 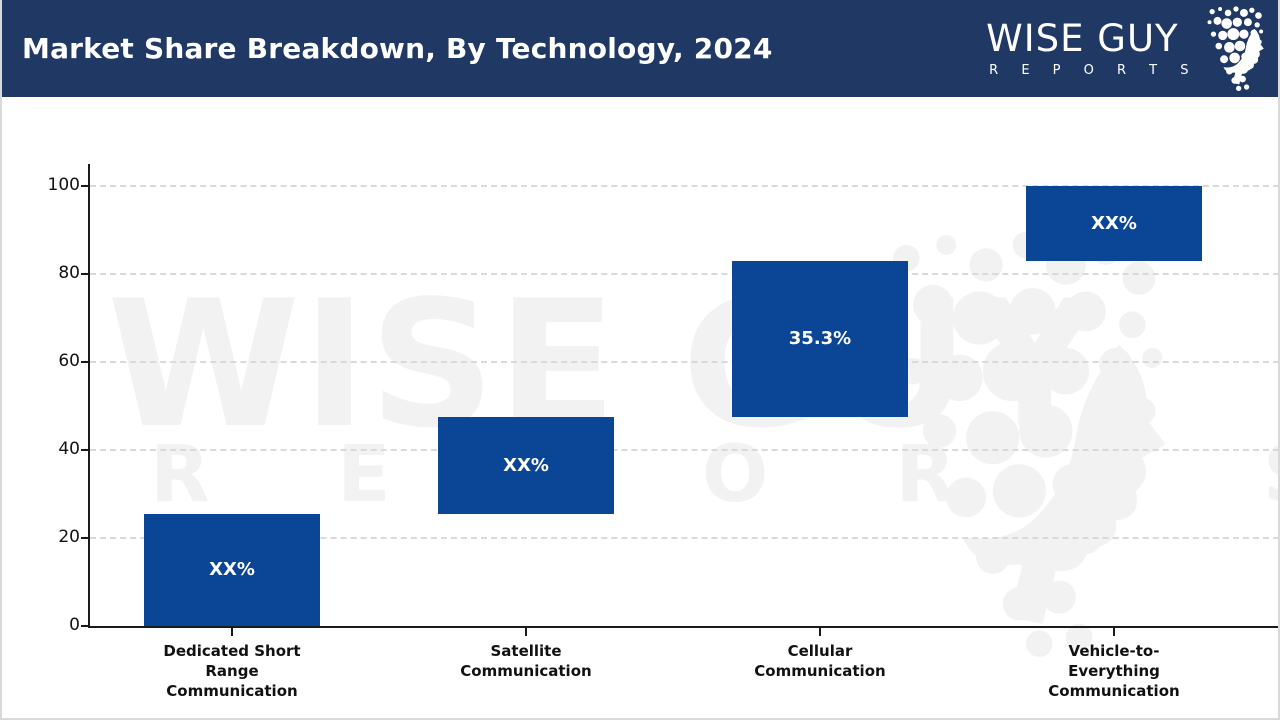 I want to click on brand-logo-text: WISE GUY R E P O R T S, so click(x=1092, y=48).